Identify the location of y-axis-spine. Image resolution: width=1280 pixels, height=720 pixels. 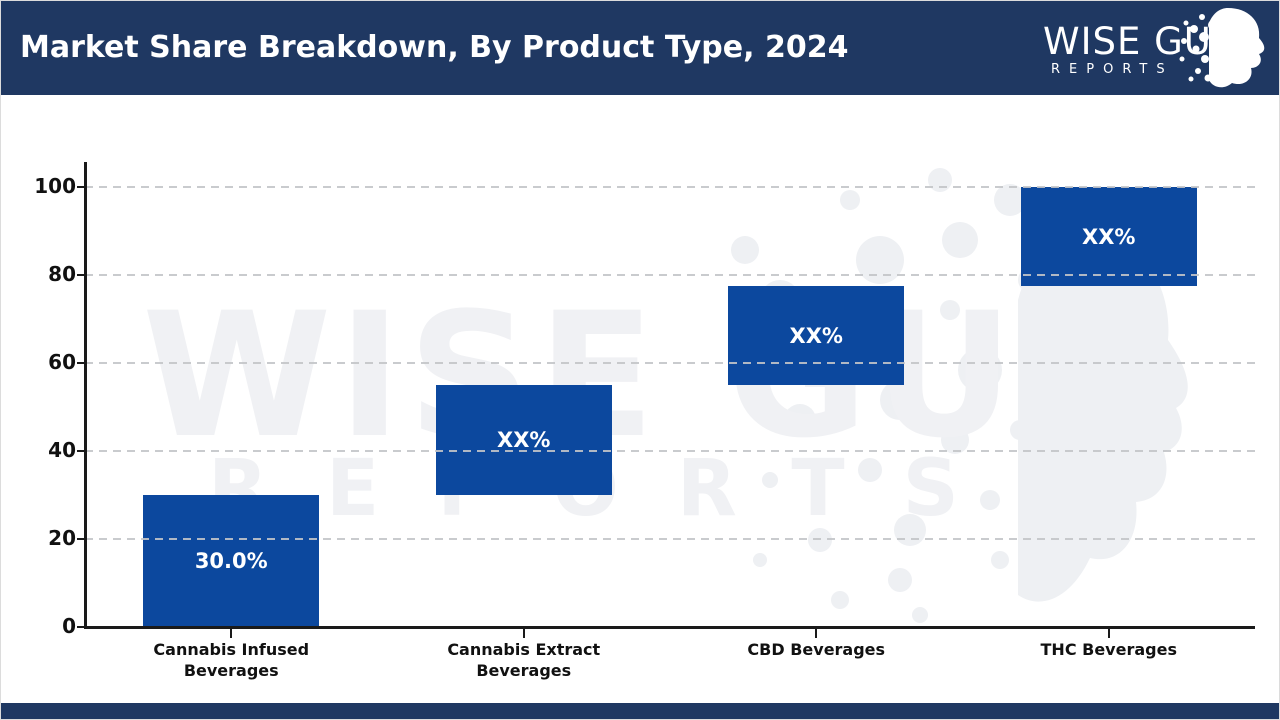
(85, 395).